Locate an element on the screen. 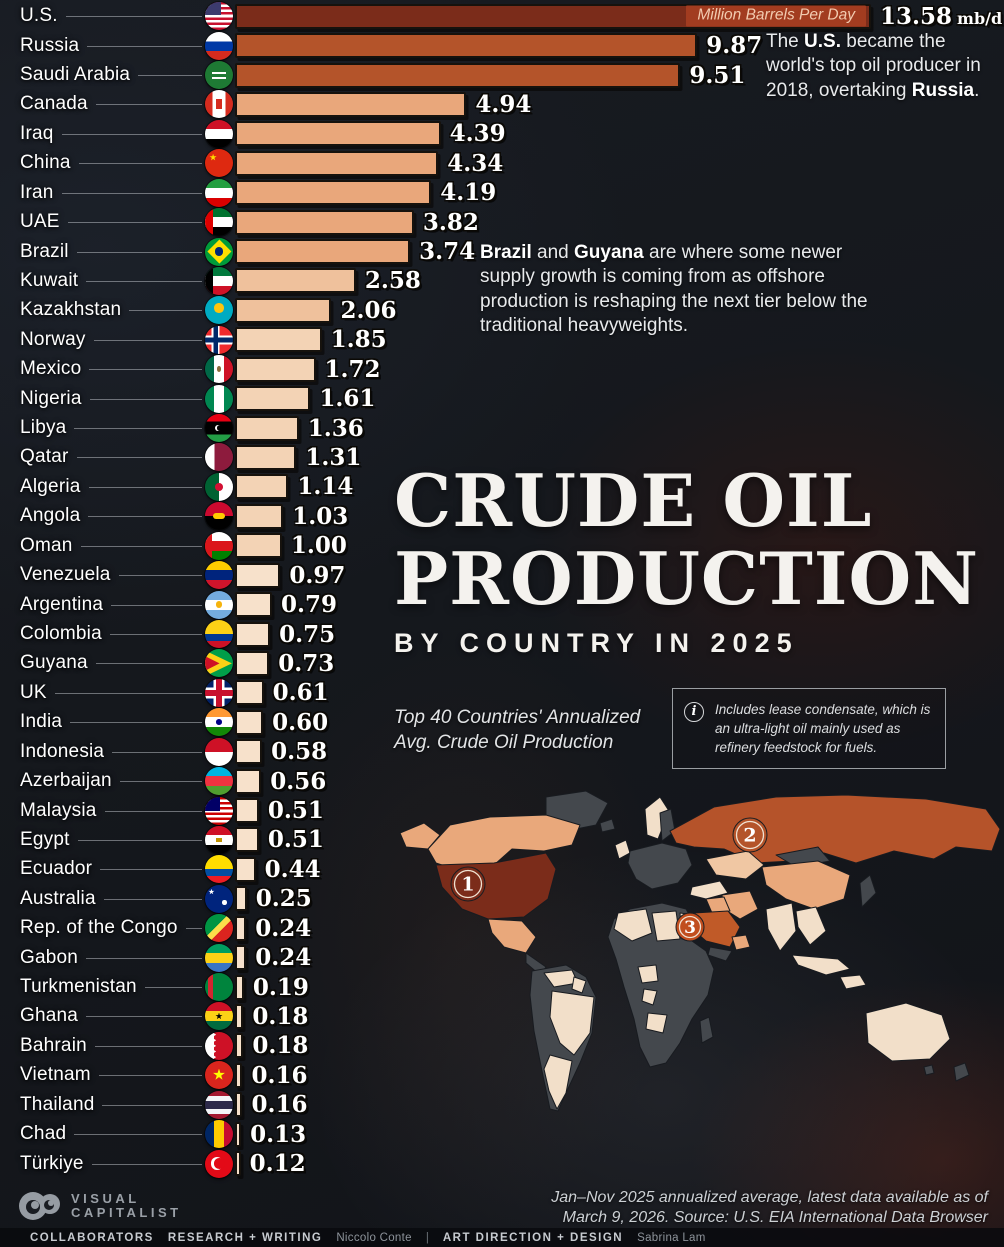 This screenshot has height=1247, width=1004. flag-td-icon is located at coordinates (219, 1134).